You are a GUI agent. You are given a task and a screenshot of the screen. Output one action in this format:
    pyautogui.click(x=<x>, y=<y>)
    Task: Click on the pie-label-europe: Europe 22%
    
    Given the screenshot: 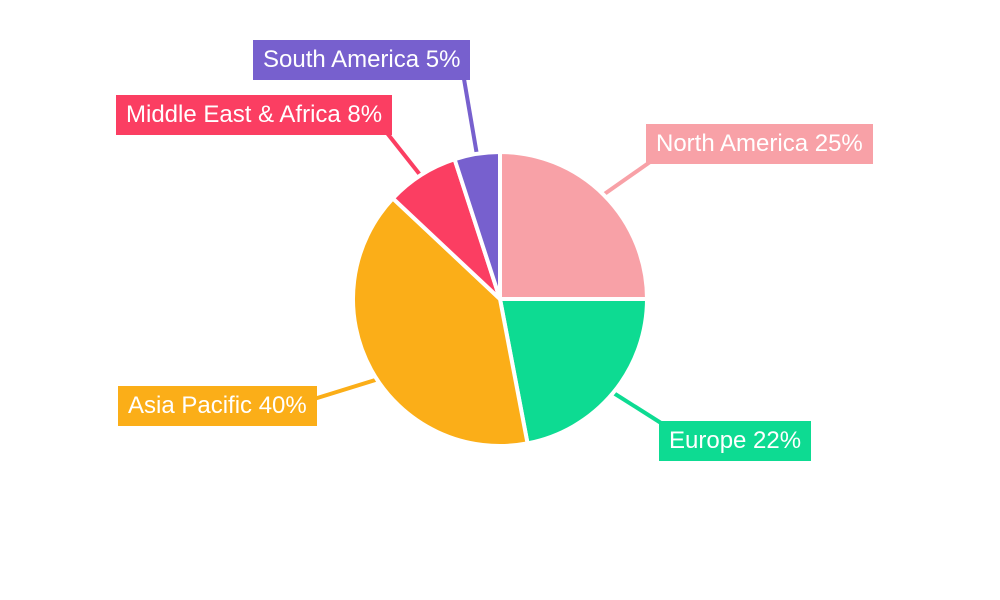 What is the action you would take?
    pyautogui.click(x=735, y=441)
    